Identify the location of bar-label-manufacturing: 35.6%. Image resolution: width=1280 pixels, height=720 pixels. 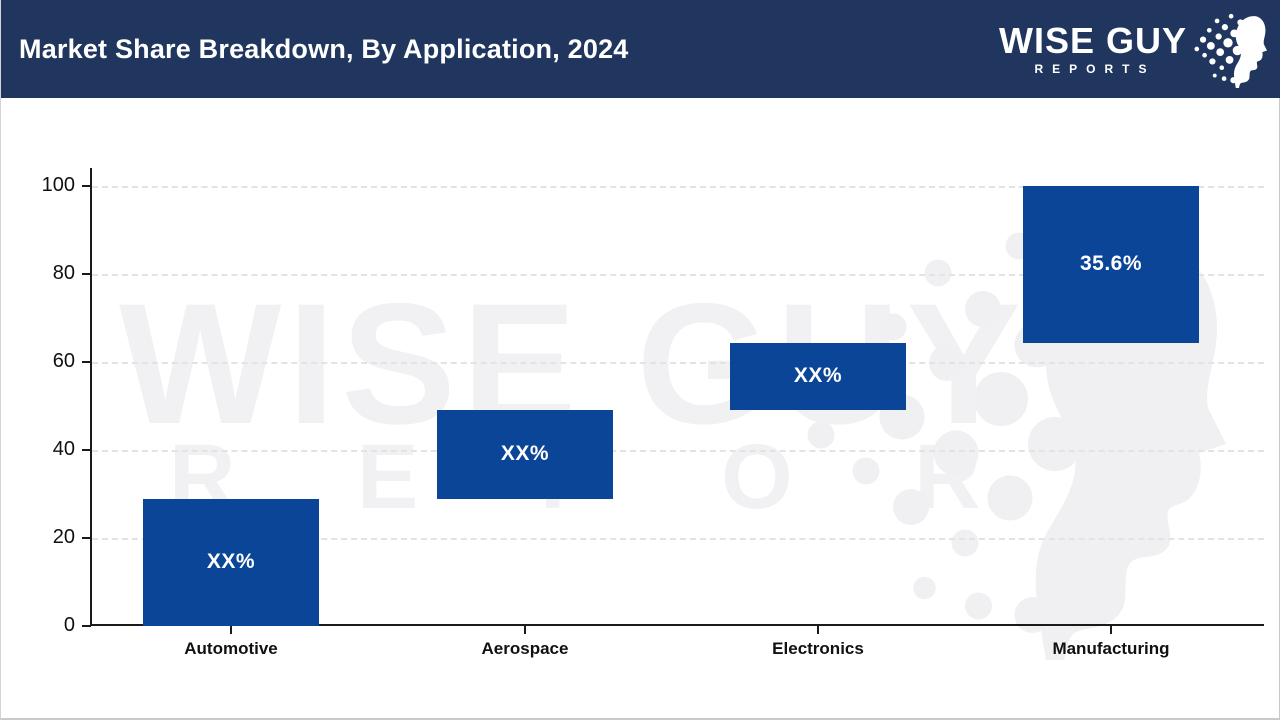
(1111, 264).